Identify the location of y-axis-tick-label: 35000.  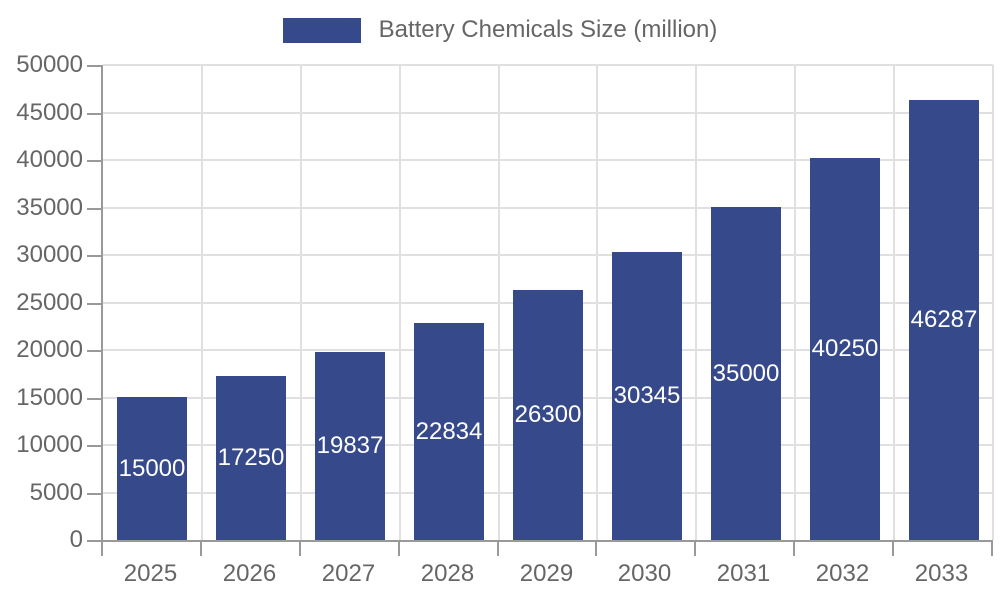
(49, 207).